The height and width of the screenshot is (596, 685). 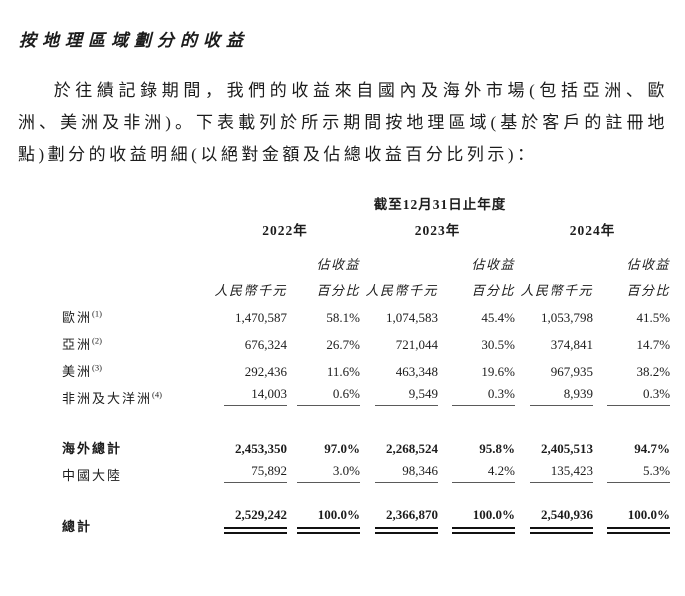 I want to click on table-row: 非洲及大洋洲(4) 14,003 0.6% 9,549 0.3% 8,939 0.3%, so click(x=366, y=393).